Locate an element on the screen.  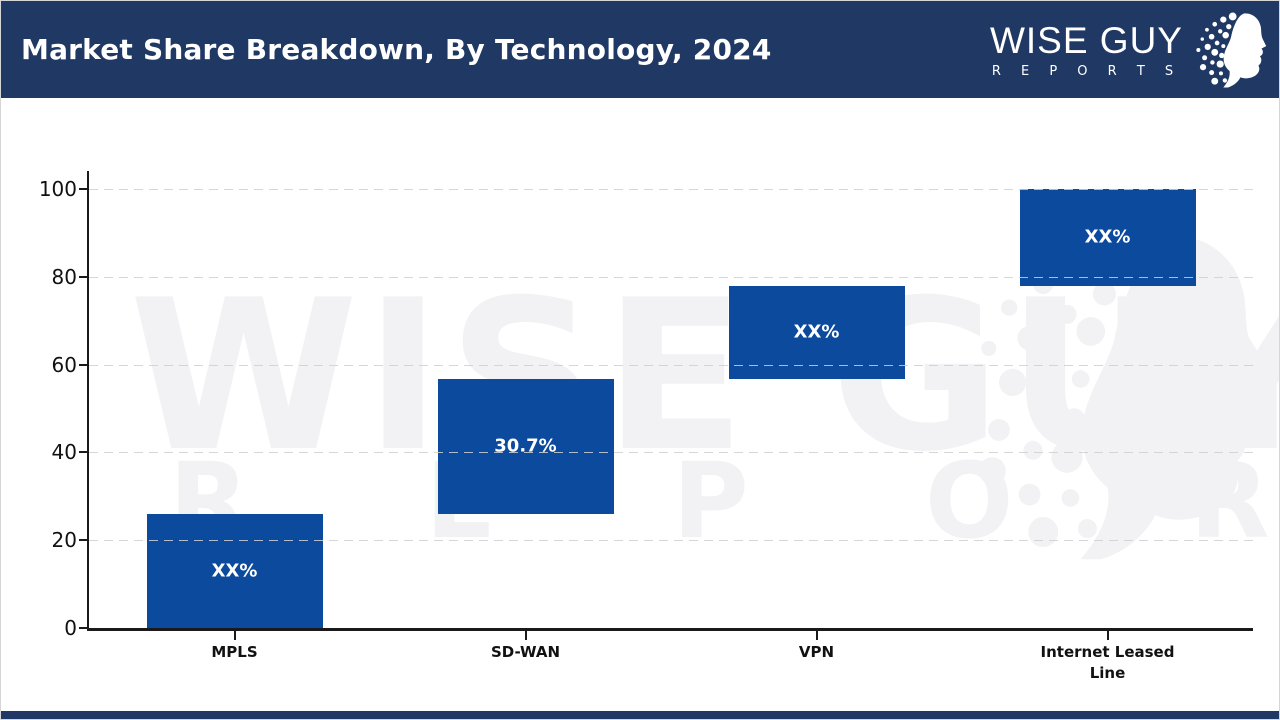
brand-name: WISE GUY is located at coordinates (1086, 40).